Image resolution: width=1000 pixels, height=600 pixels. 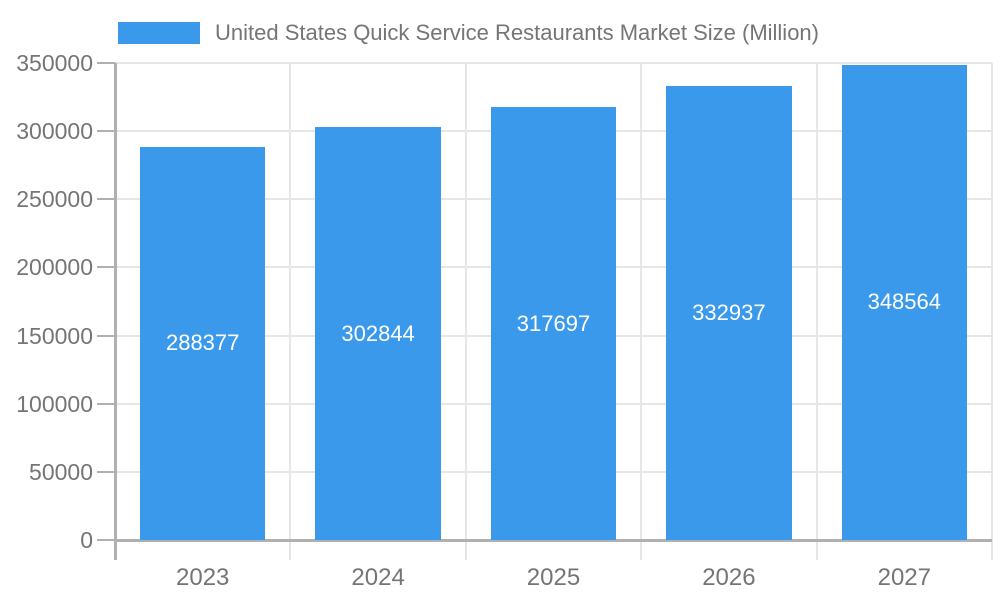 What do you see at coordinates (54, 267) in the screenshot?
I see `y-tick-label: 200000` at bounding box center [54, 267].